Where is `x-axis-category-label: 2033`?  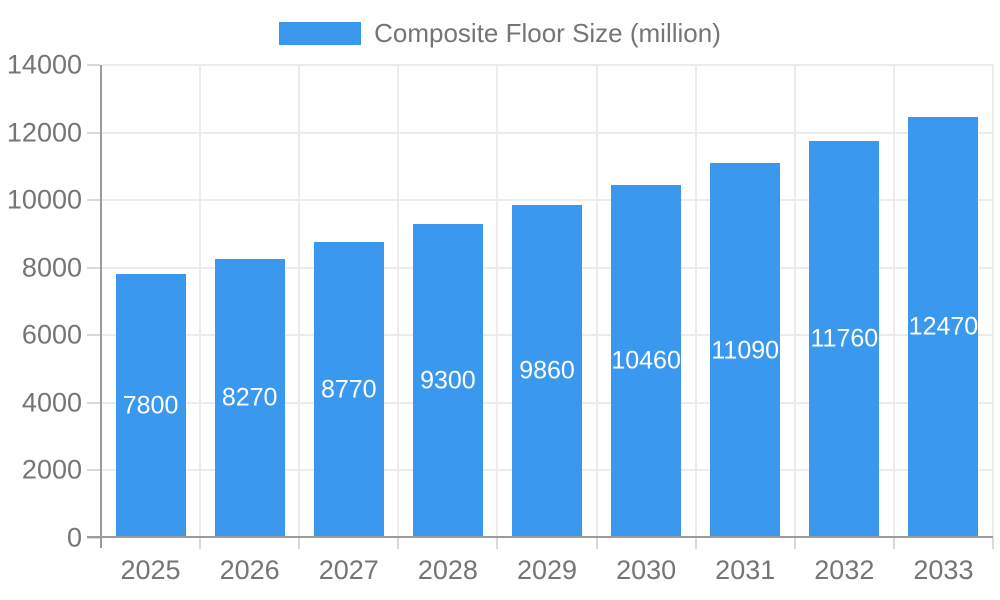 x-axis-category-label: 2033 is located at coordinates (943, 570).